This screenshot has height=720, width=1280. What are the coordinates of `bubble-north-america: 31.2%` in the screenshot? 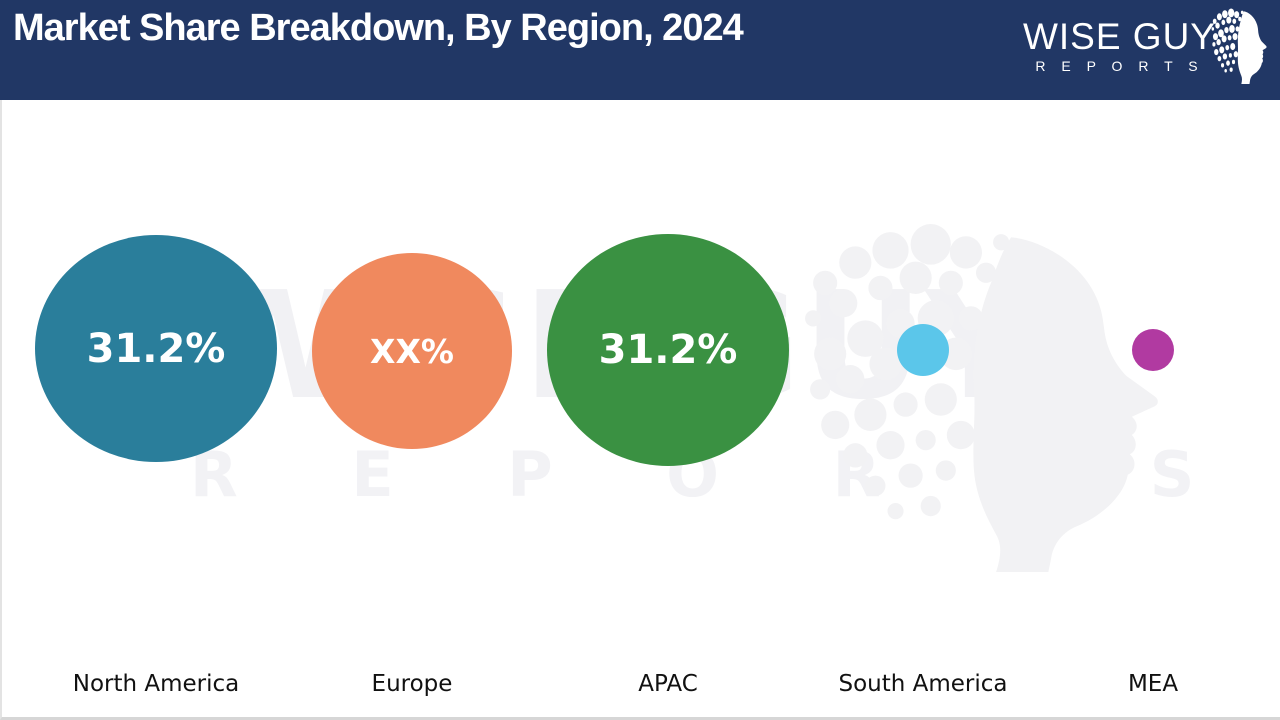 It's located at (156, 348).